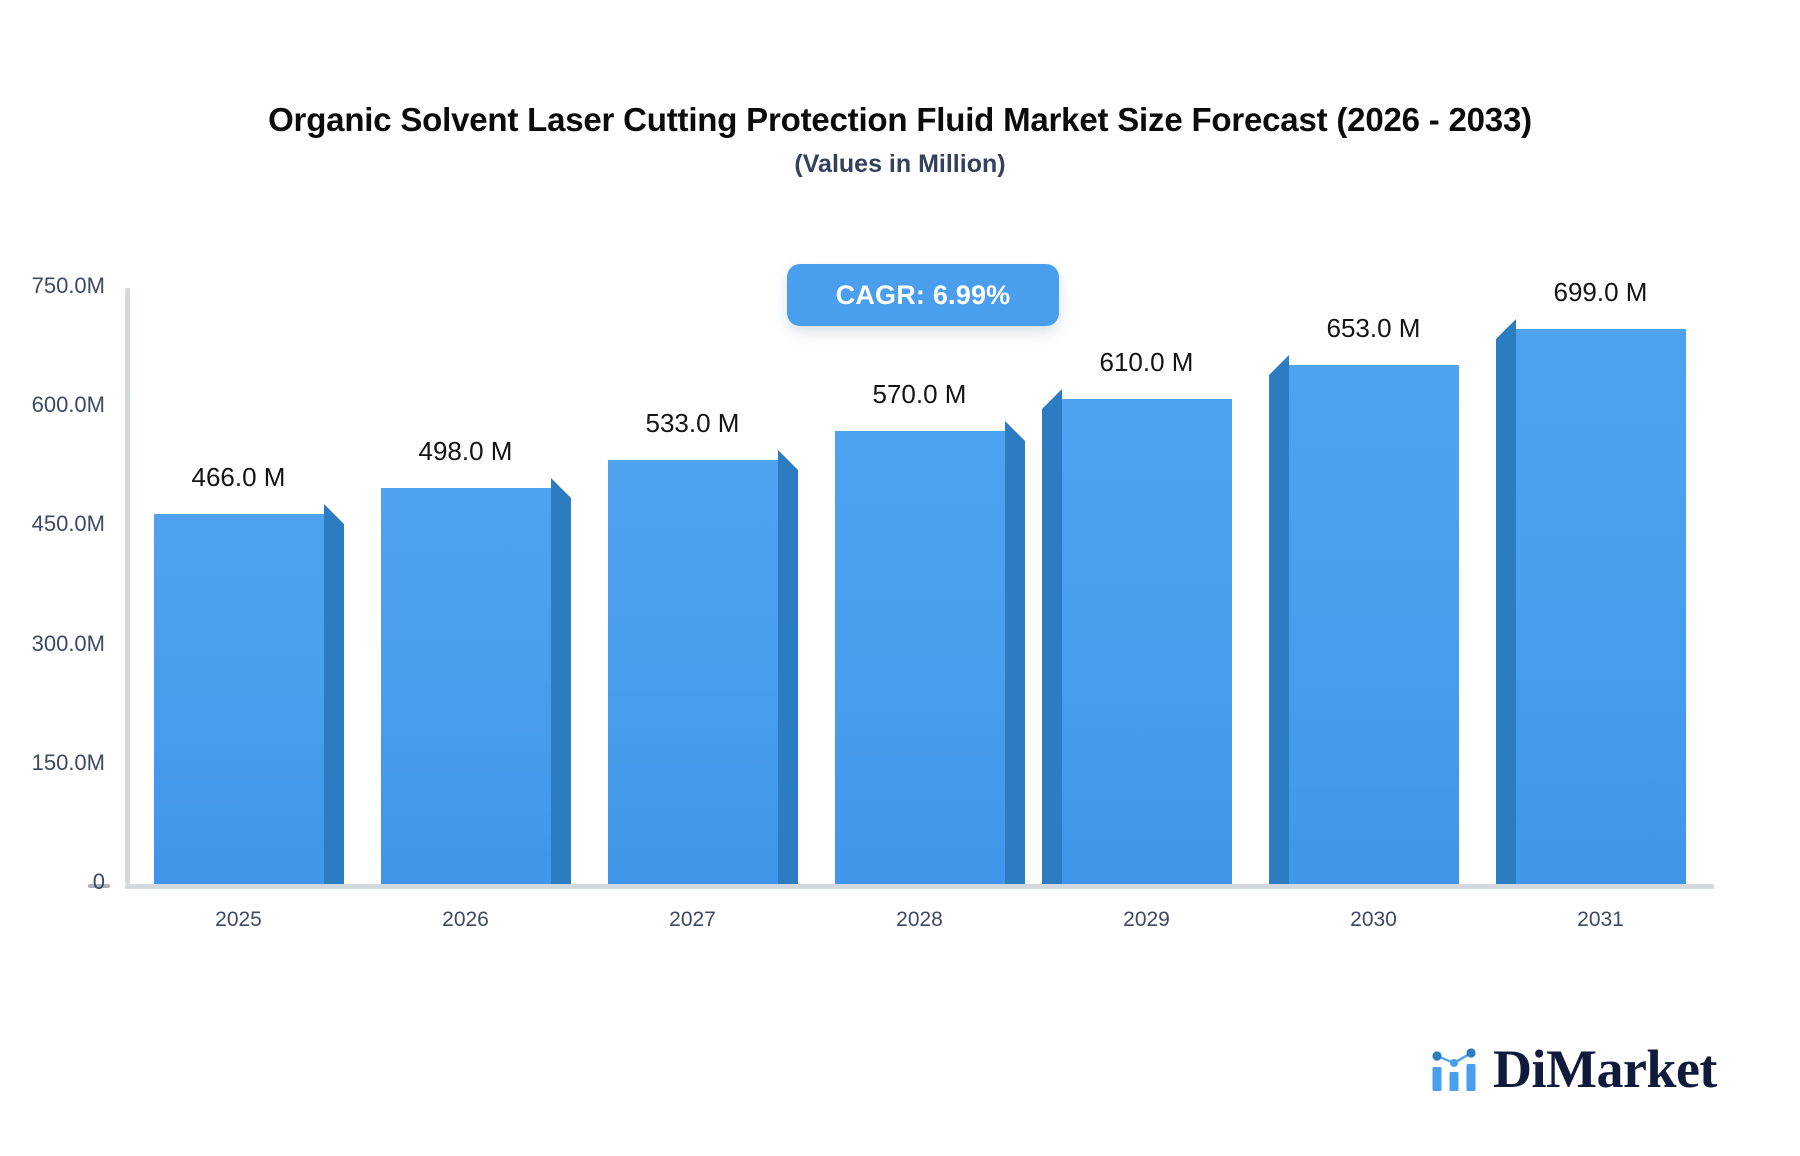 The height and width of the screenshot is (1156, 1800). Describe the element at coordinates (68, 285) in the screenshot. I see `y-axis-tick-label: 750.0M` at that location.